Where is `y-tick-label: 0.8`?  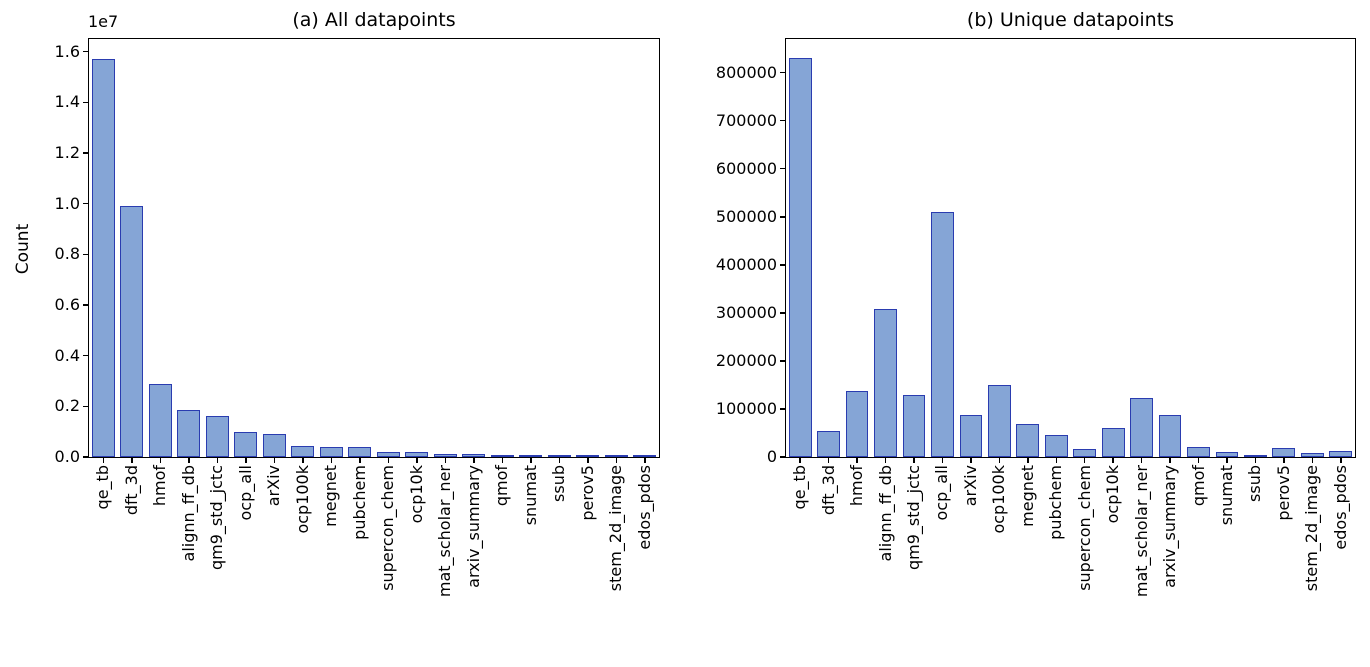
y-tick-label: 0.8 is located at coordinates (67, 254).